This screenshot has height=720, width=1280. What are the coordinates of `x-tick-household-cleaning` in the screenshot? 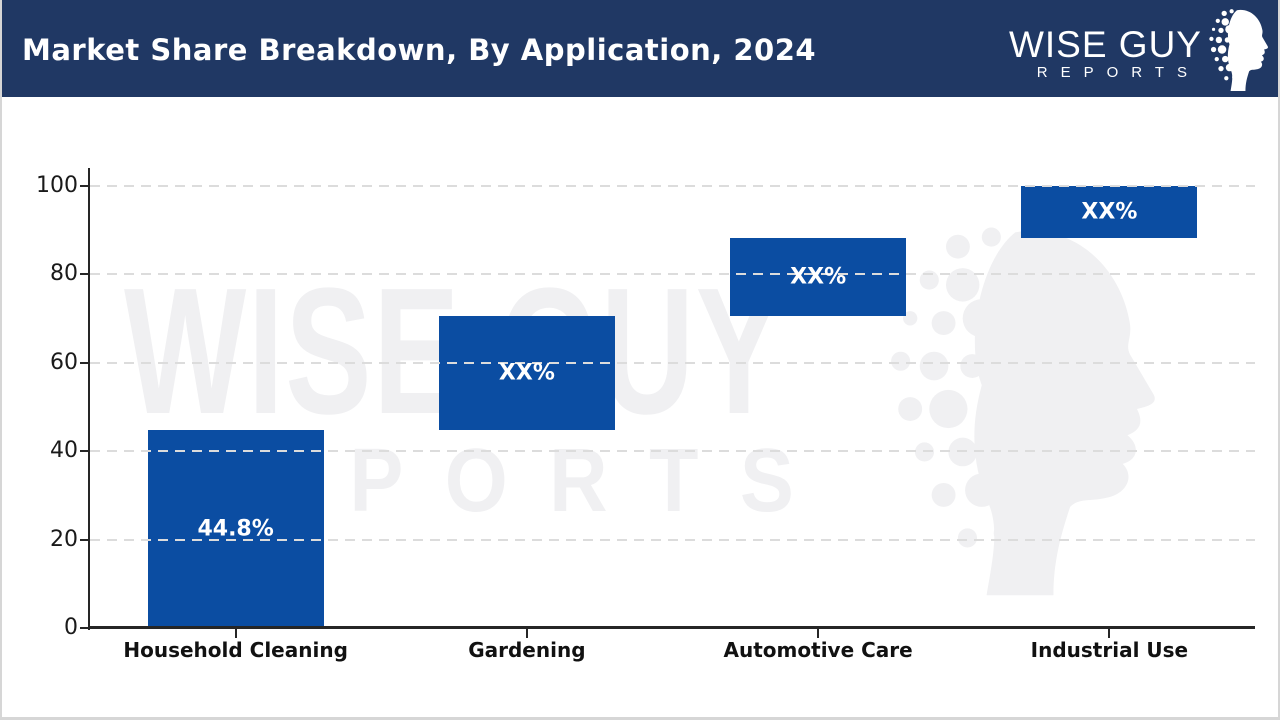 It's located at (235, 633).